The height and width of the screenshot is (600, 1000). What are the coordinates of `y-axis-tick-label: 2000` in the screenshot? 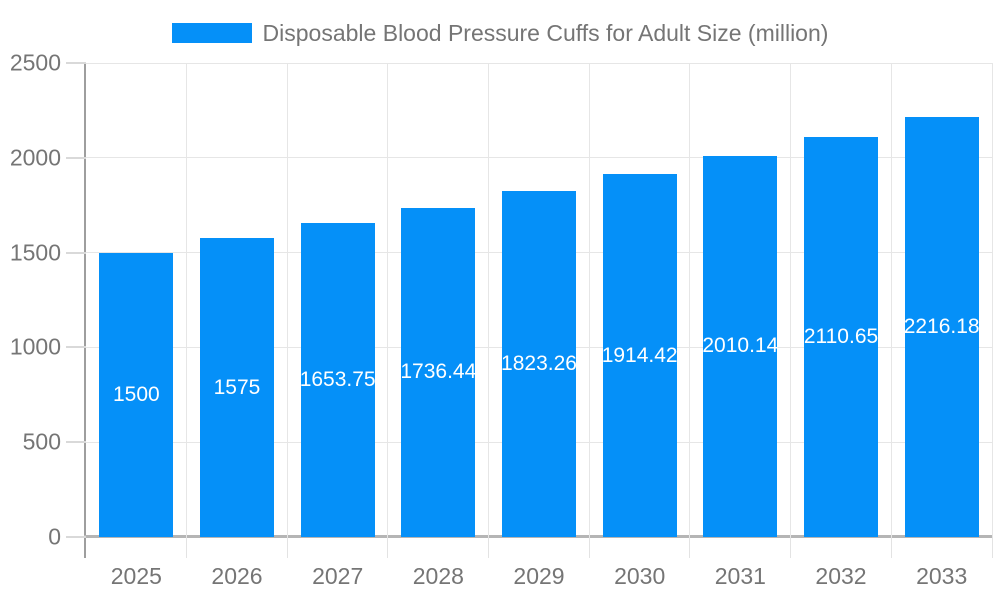 It's located at (35, 157).